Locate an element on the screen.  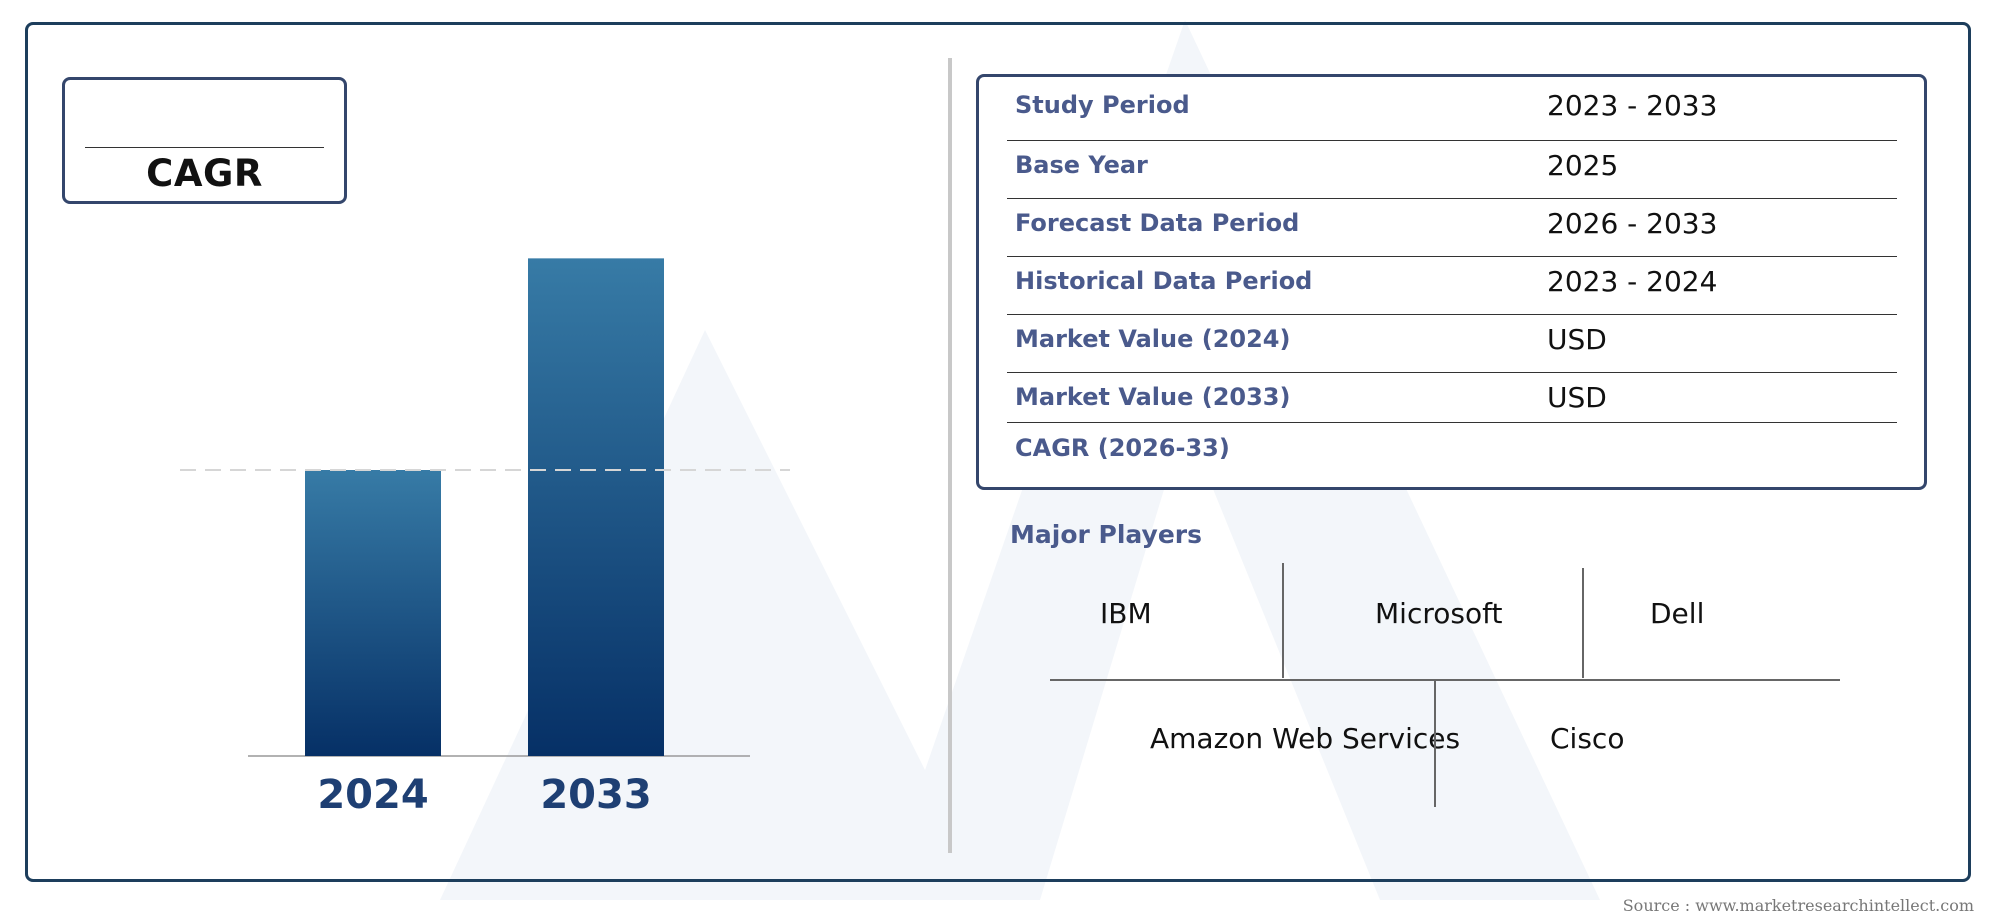
cagr-label: CAGR is located at coordinates (204, 173).